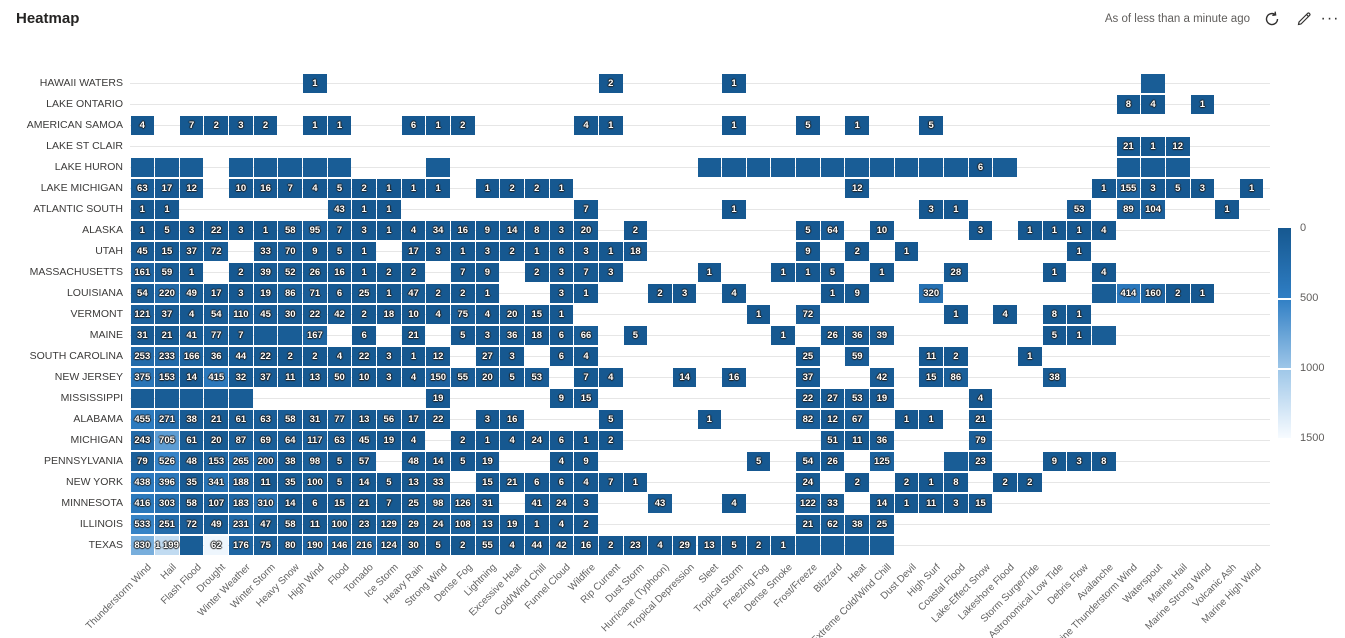 The height and width of the screenshot is (638, 1345). I want to click on heatmap-cell: 455, so click(142, 419).